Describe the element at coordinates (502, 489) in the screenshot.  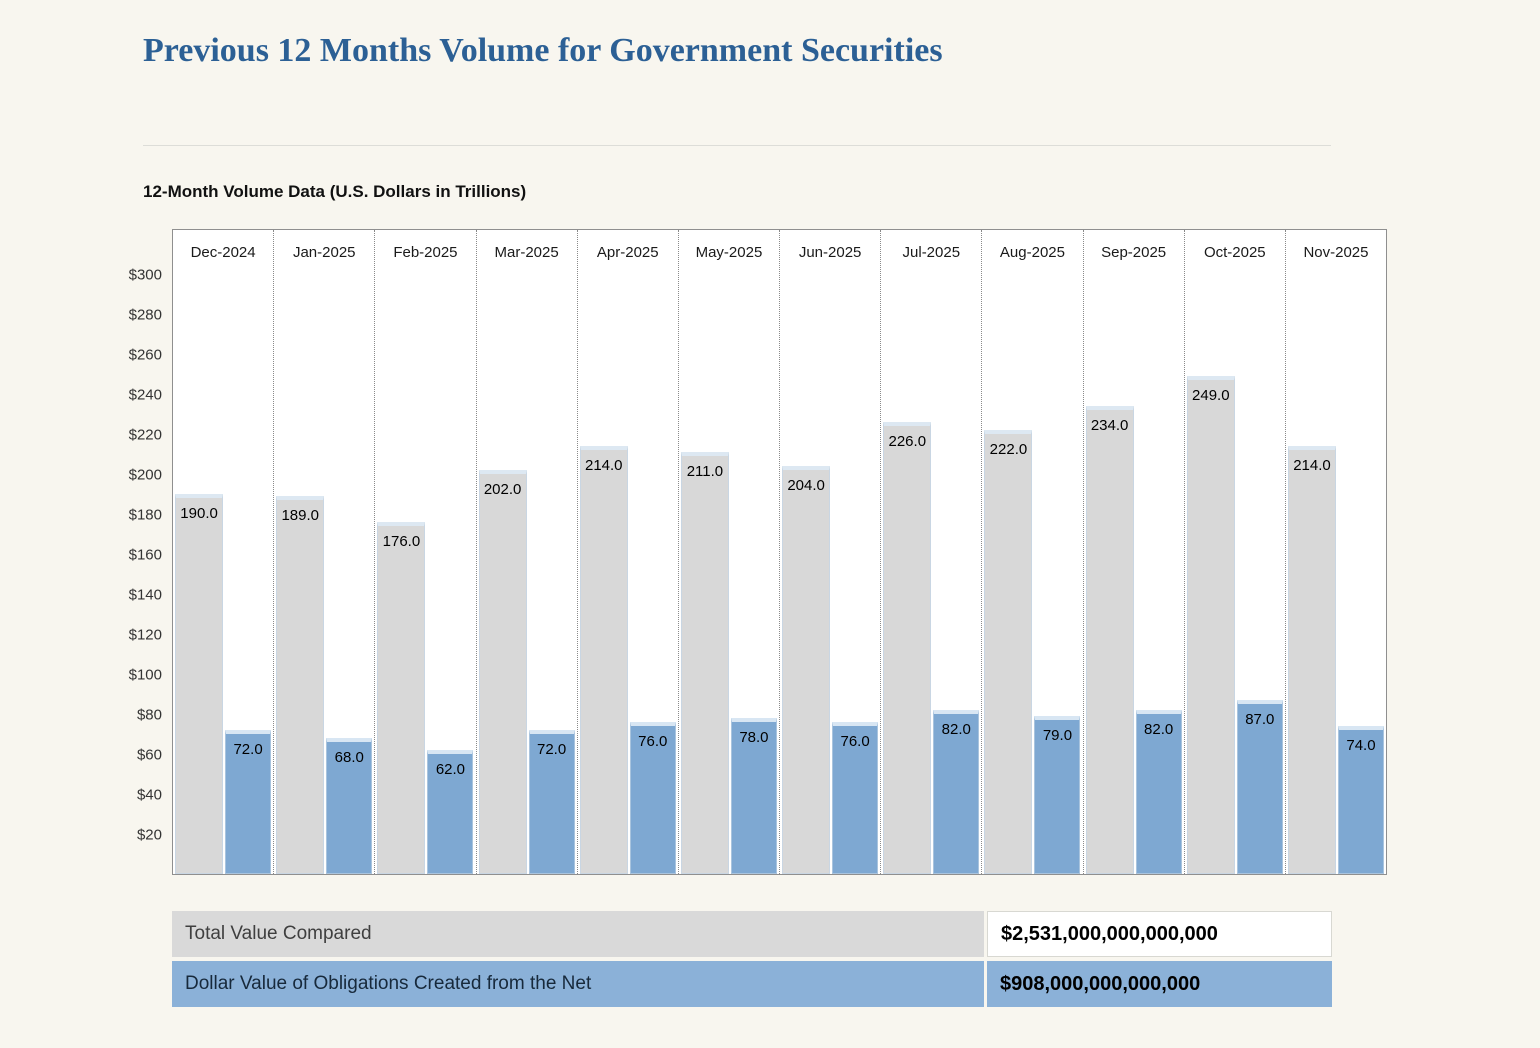
I see `bar-value-label: 202.0` at that location.